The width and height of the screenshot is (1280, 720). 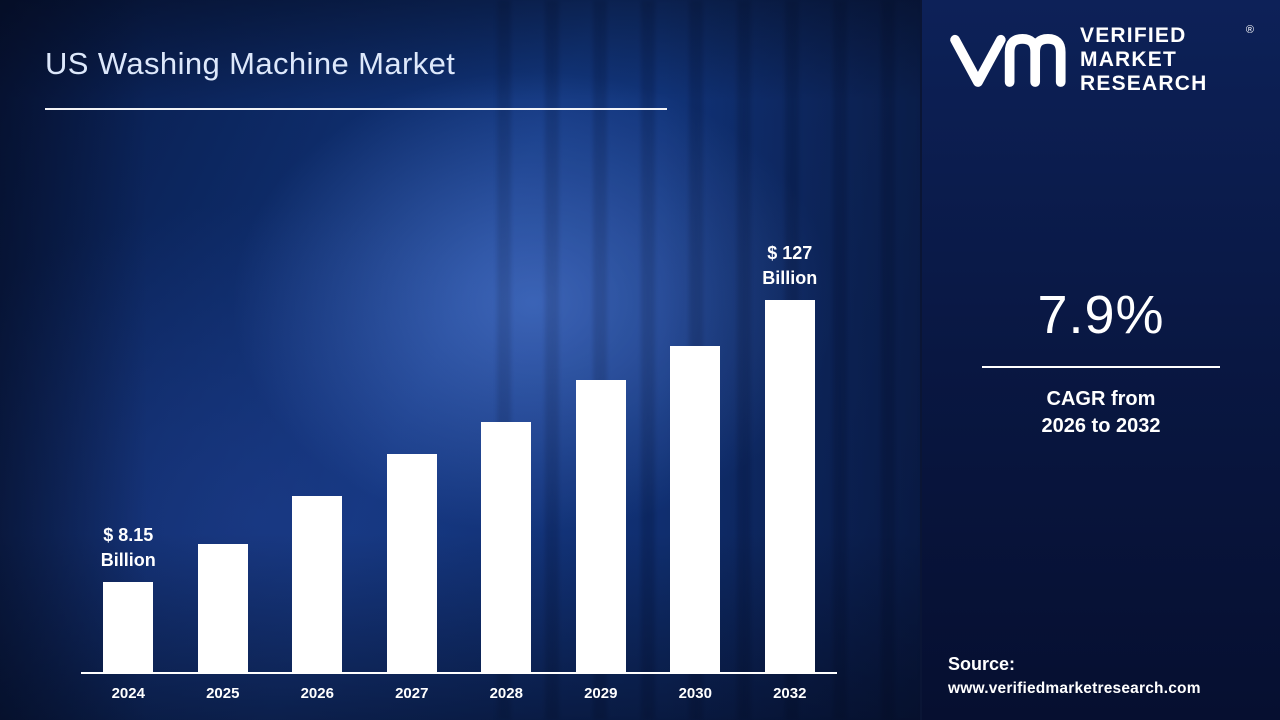 What do you see at coordinates (356, 109) in the screenshot?
I see `title-underline` at bounding box center [356, 109].